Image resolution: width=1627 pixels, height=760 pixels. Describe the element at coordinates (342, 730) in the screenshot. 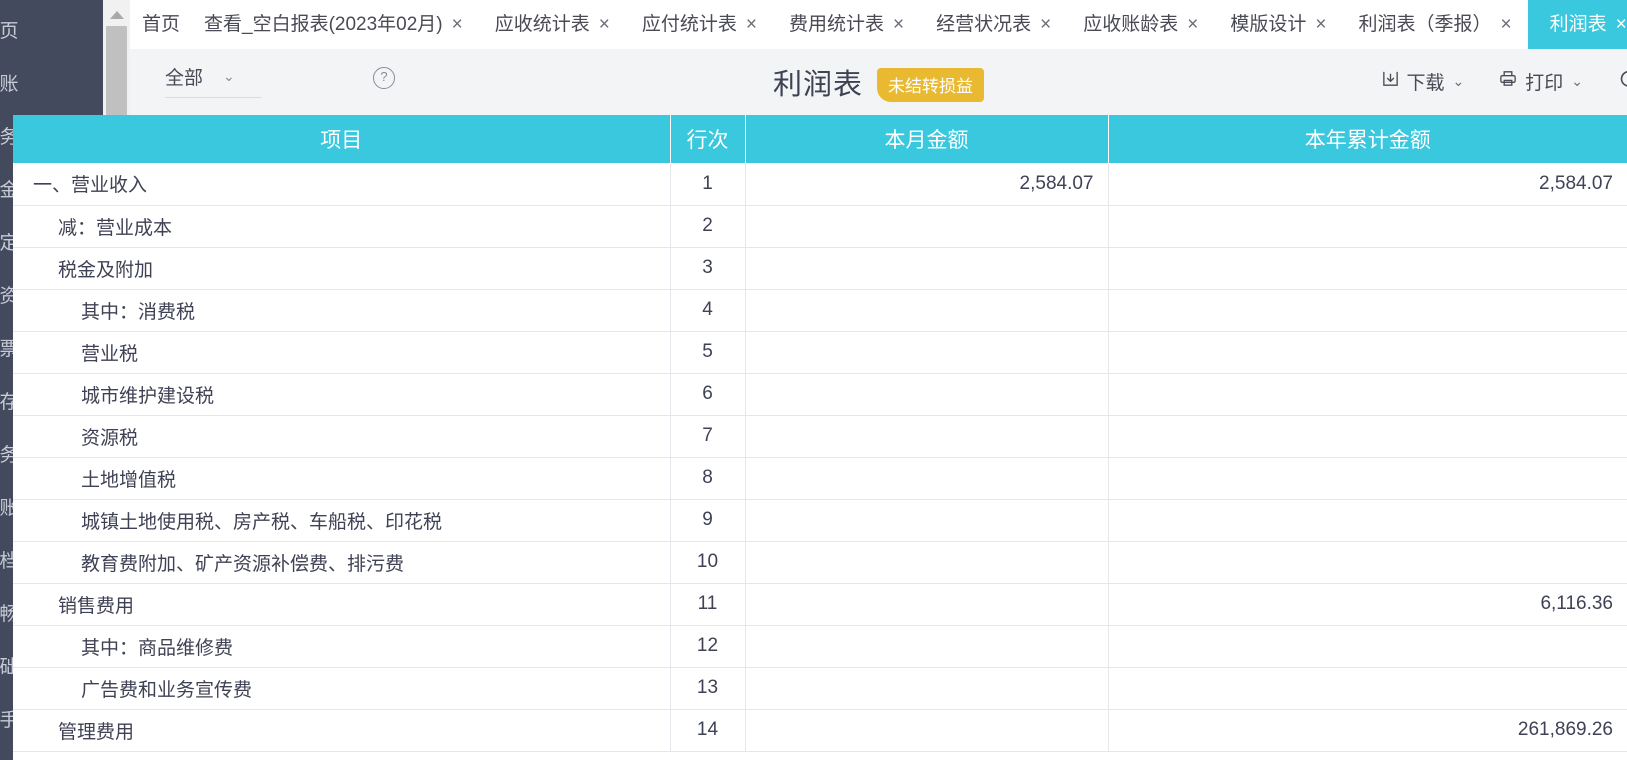

I see `cell-item: 管理费用` at that location.